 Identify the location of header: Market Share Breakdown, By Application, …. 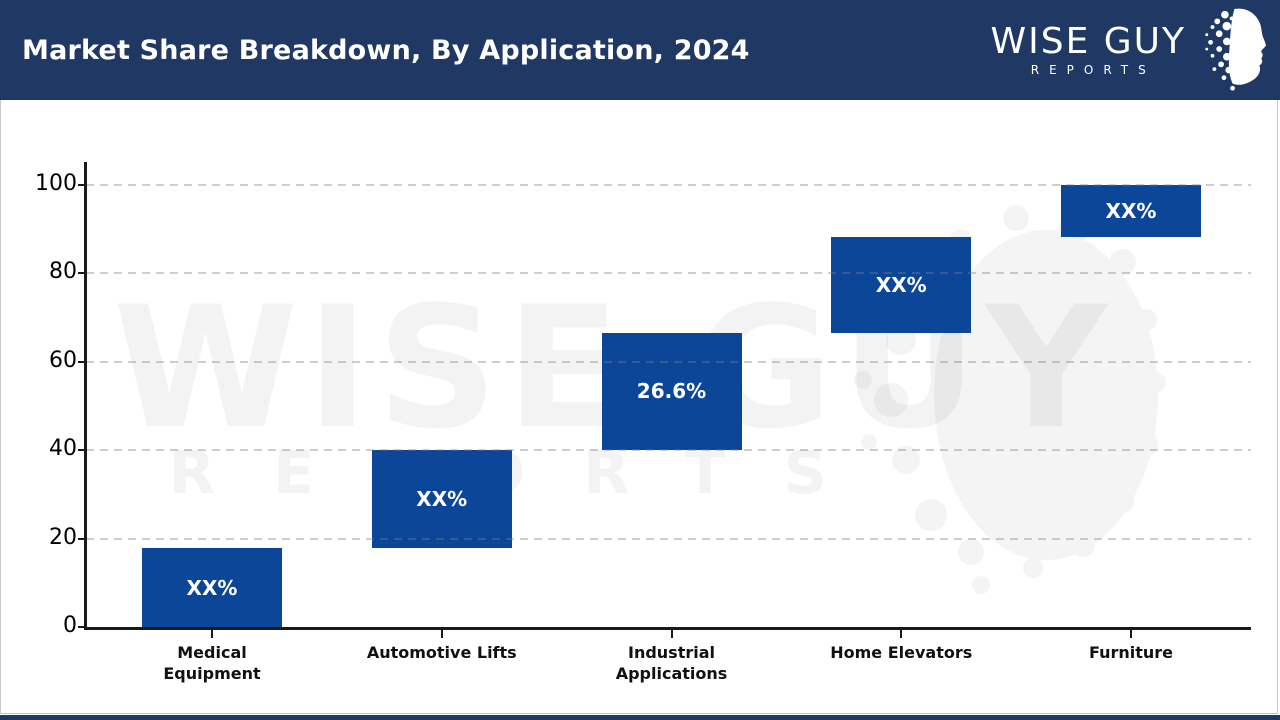
(640, 50).